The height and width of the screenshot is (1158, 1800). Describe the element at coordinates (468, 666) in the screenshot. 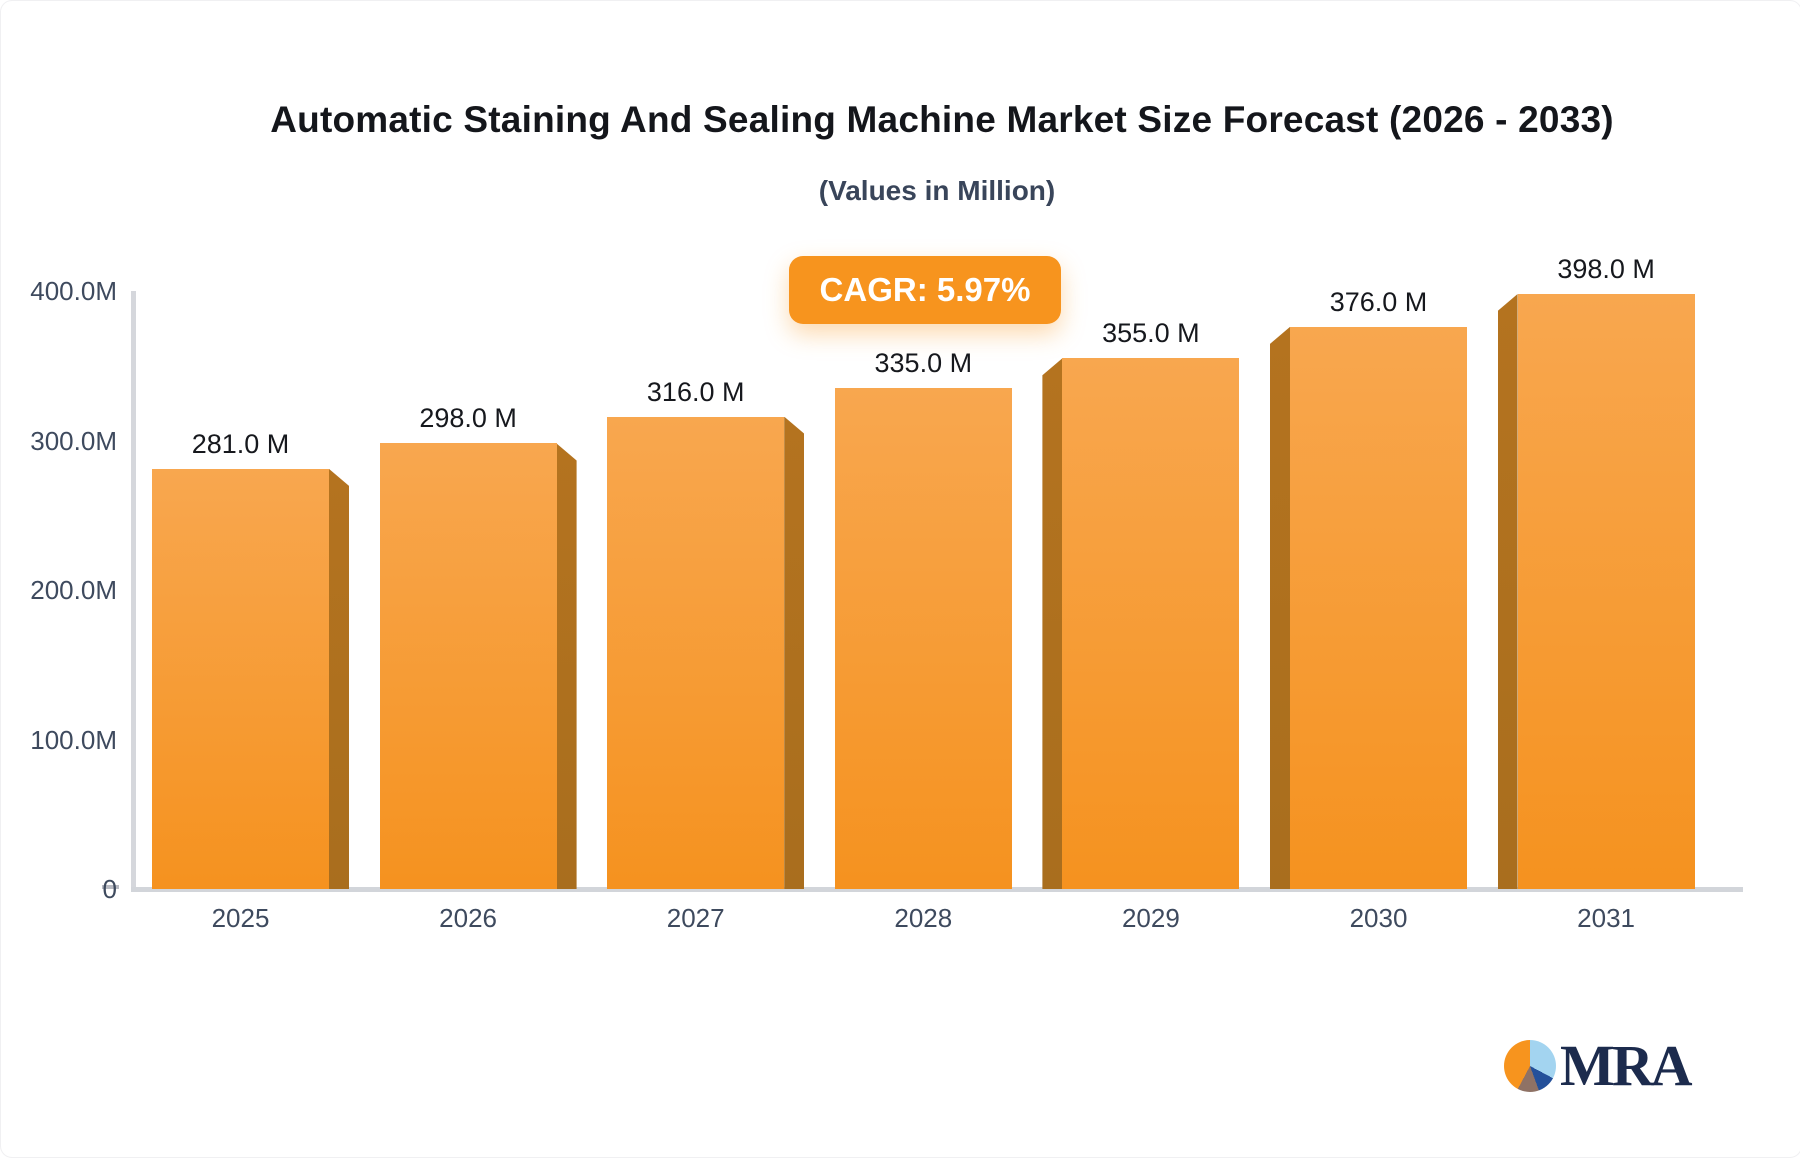

I see `bar-2026` at that location.